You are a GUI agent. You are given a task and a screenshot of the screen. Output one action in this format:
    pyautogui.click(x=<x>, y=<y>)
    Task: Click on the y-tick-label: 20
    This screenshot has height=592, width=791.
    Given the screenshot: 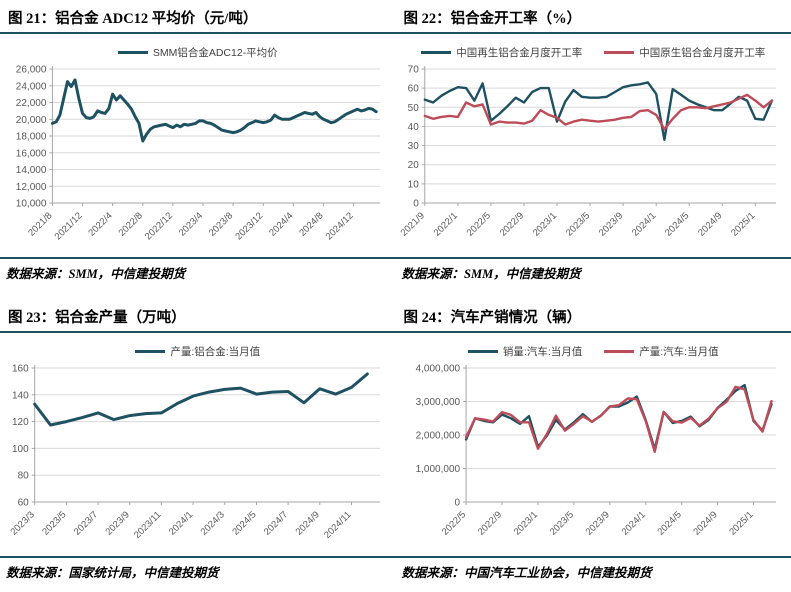 What is the action you would take?
    pyautogui.click(x=413, y=165)
    